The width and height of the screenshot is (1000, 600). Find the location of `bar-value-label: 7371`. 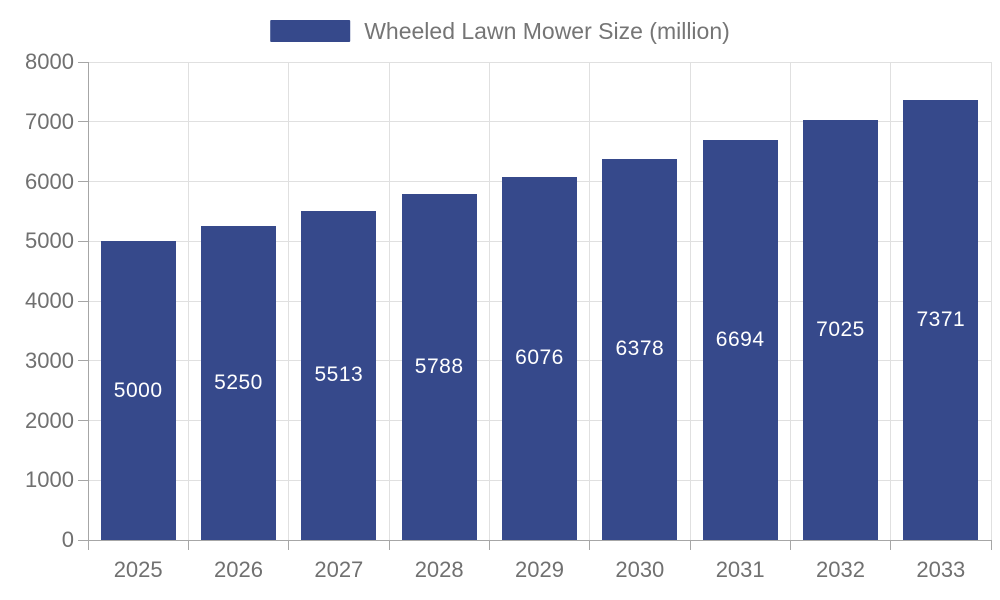

bar-value-label: 7371 is located at coordinates (941, 319).